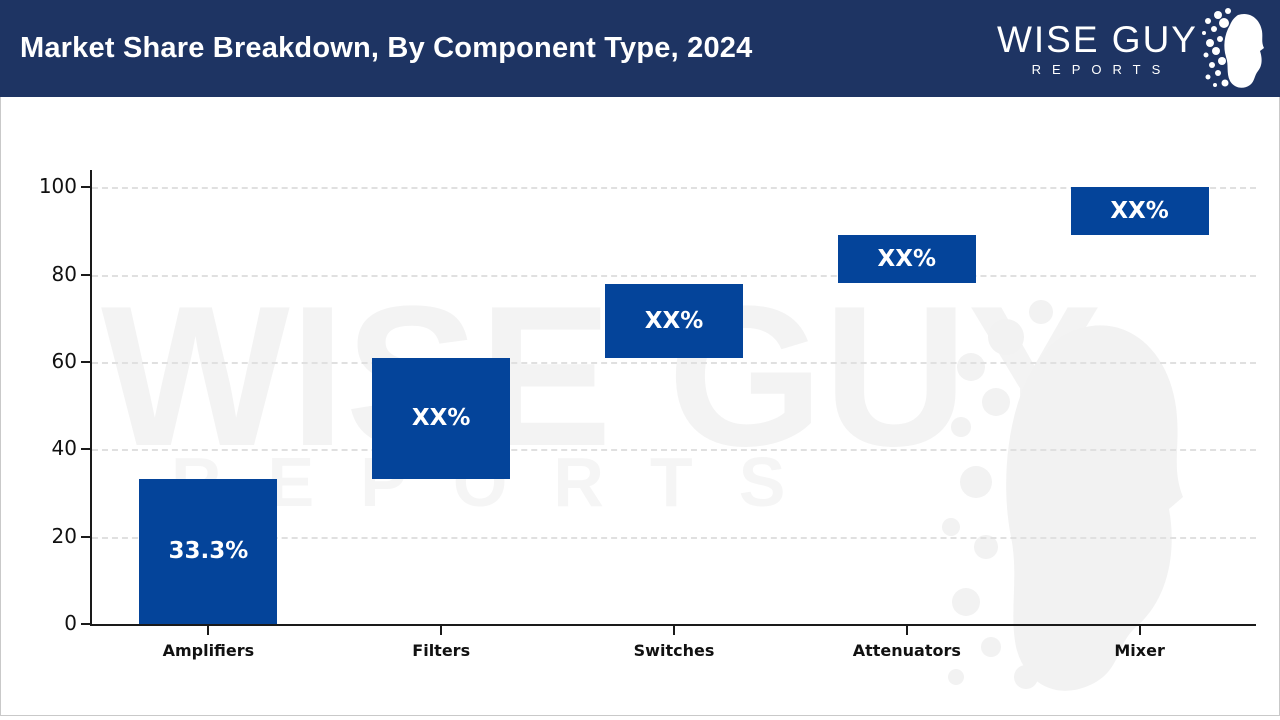 This screenshot has width=1280, height=720. I want to click on watermark-face-icon, so click(1062, 495).